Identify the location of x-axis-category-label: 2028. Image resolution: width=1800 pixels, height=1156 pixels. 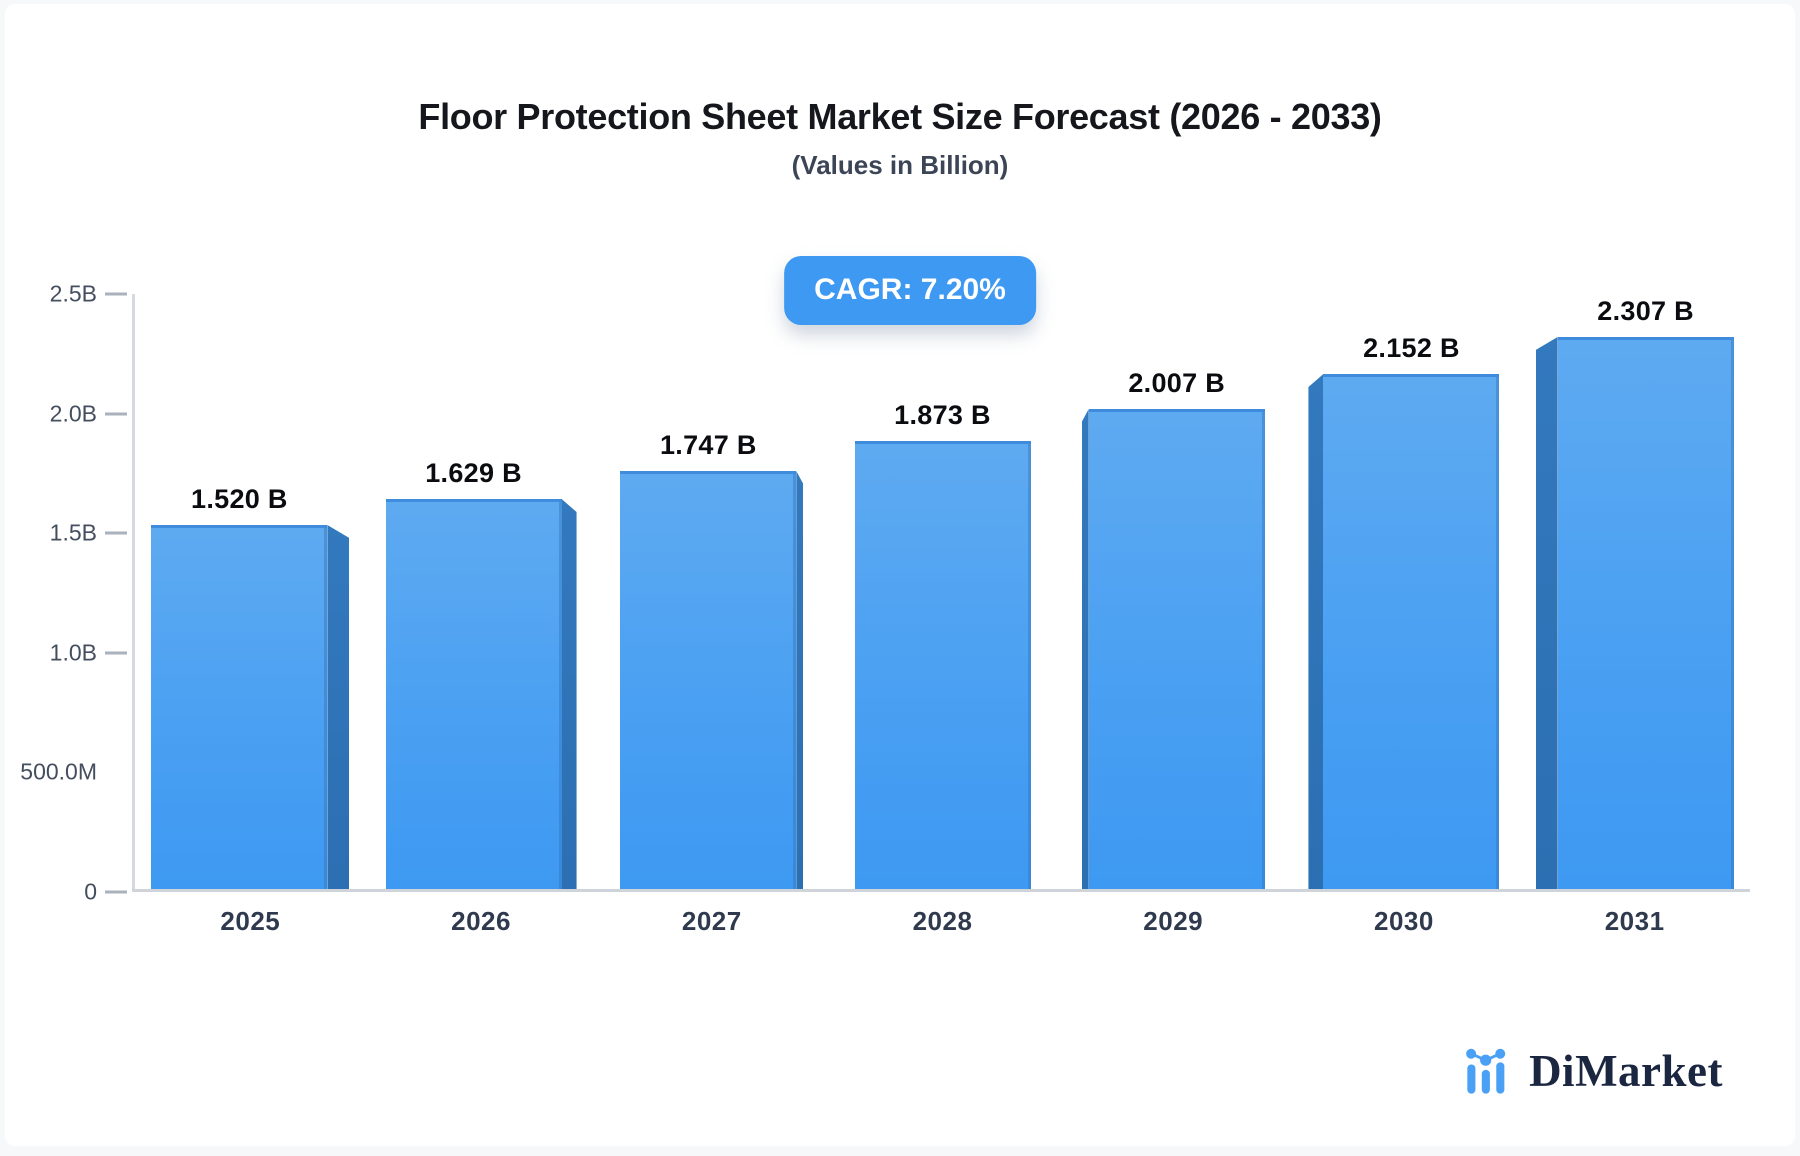
(942, 921).